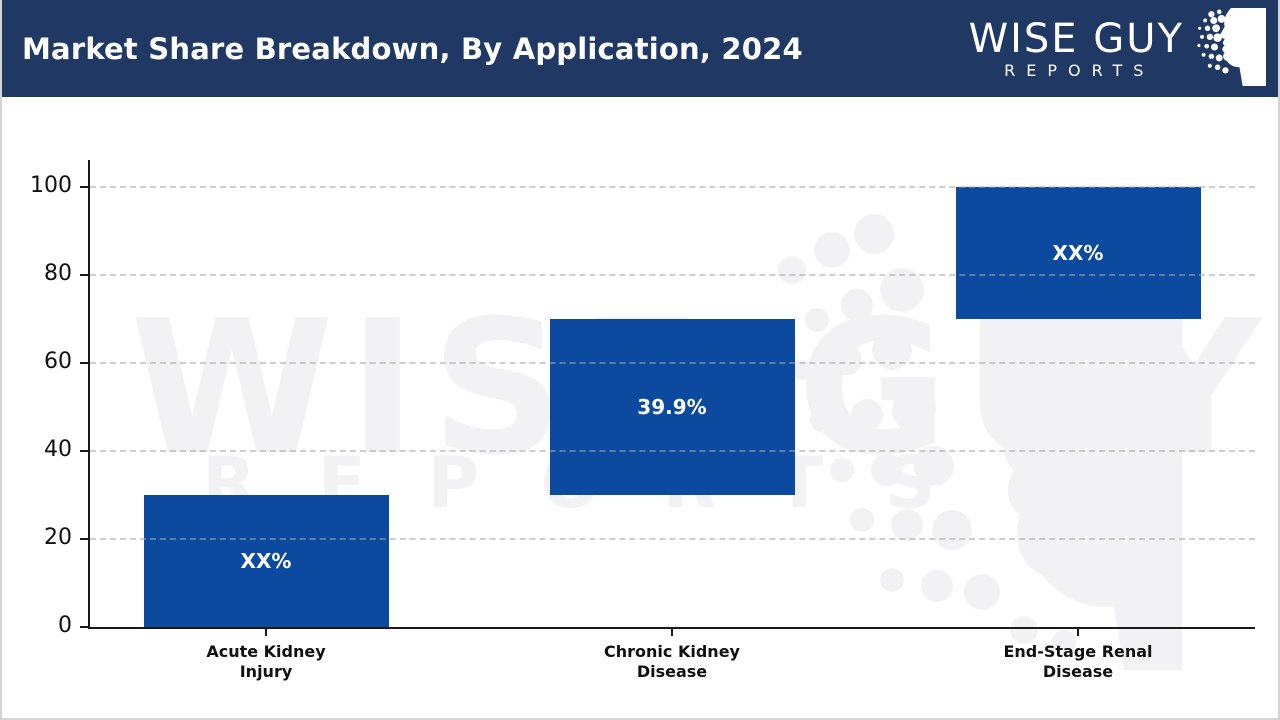 This screenshot has height=720, width=1280. What do you see at coordinates (1078, 651) in the screenshot?
I see `x-tick-label-line: End-Stage Renal` at bounding box center [1078, 651].